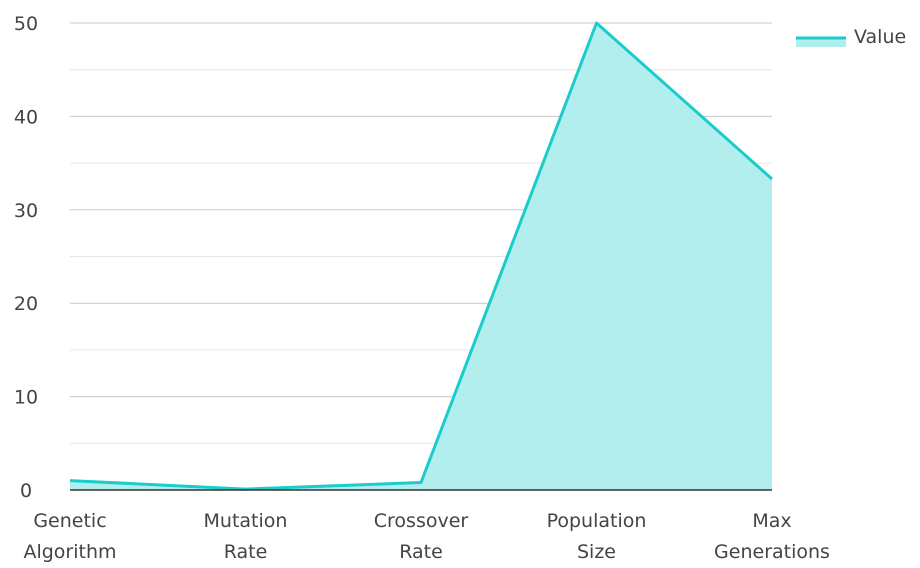 The image size is (920, 568). What do you see at coordinates (246, 536) in the screenshot?
I see `x-tick-label: Mutation Rate` at bounding box center [246, 536].